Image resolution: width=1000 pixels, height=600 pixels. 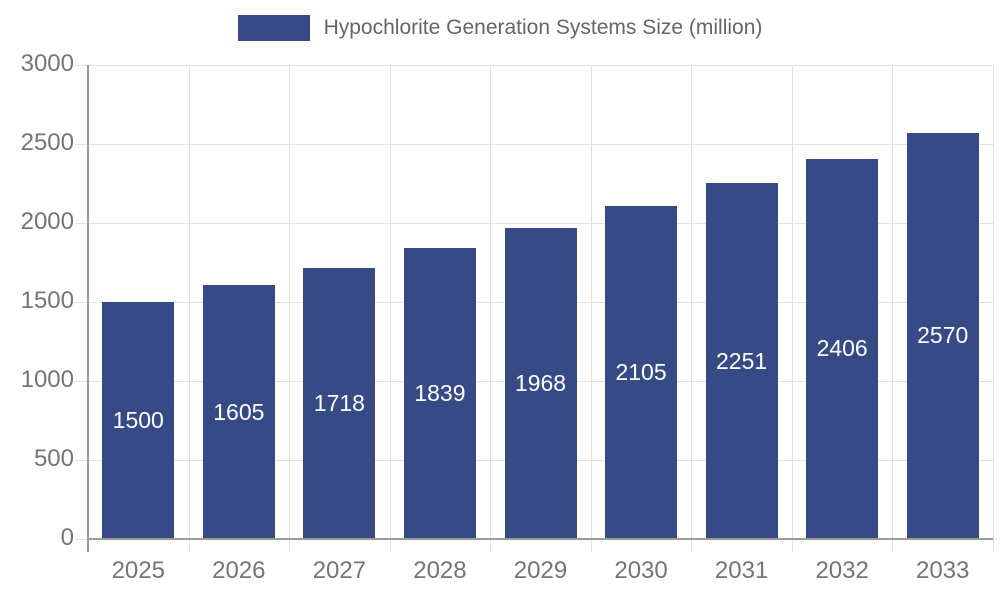 I want to click on x-axis-label-2033: 2033, so click(x=943, y=570).